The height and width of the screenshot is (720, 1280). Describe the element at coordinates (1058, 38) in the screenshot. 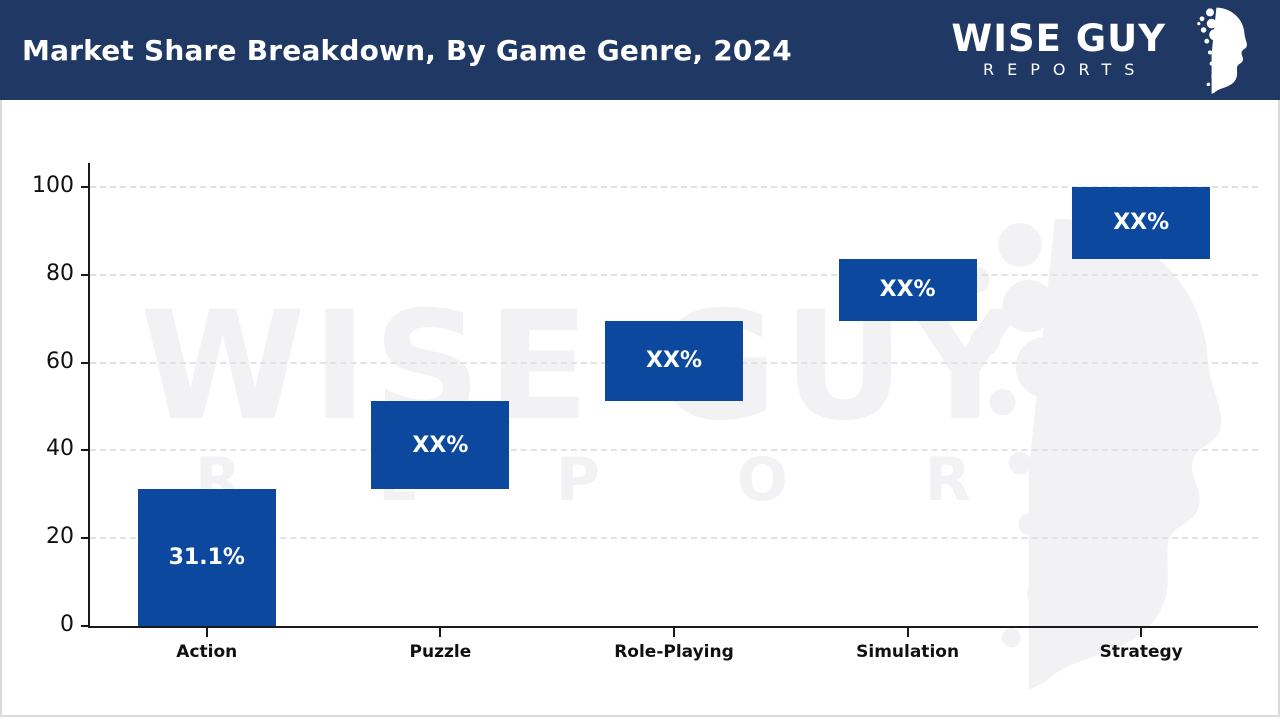

I see `logo-wordmark: WISE GUY` at that location.